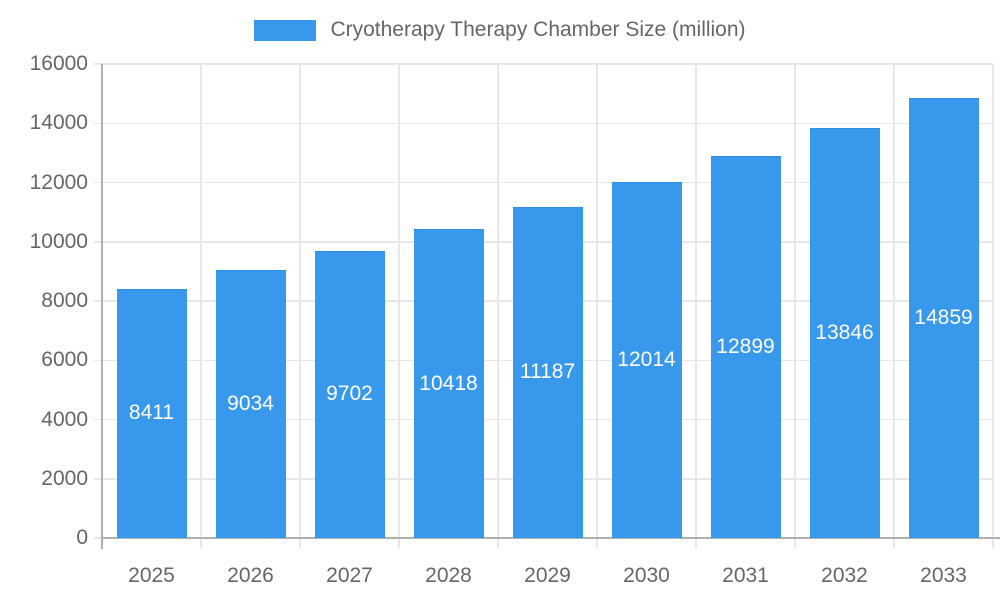  Describe the element at coordinates (250, 575) in the screenshot. I see `x-tick-label: 2026` at that location.